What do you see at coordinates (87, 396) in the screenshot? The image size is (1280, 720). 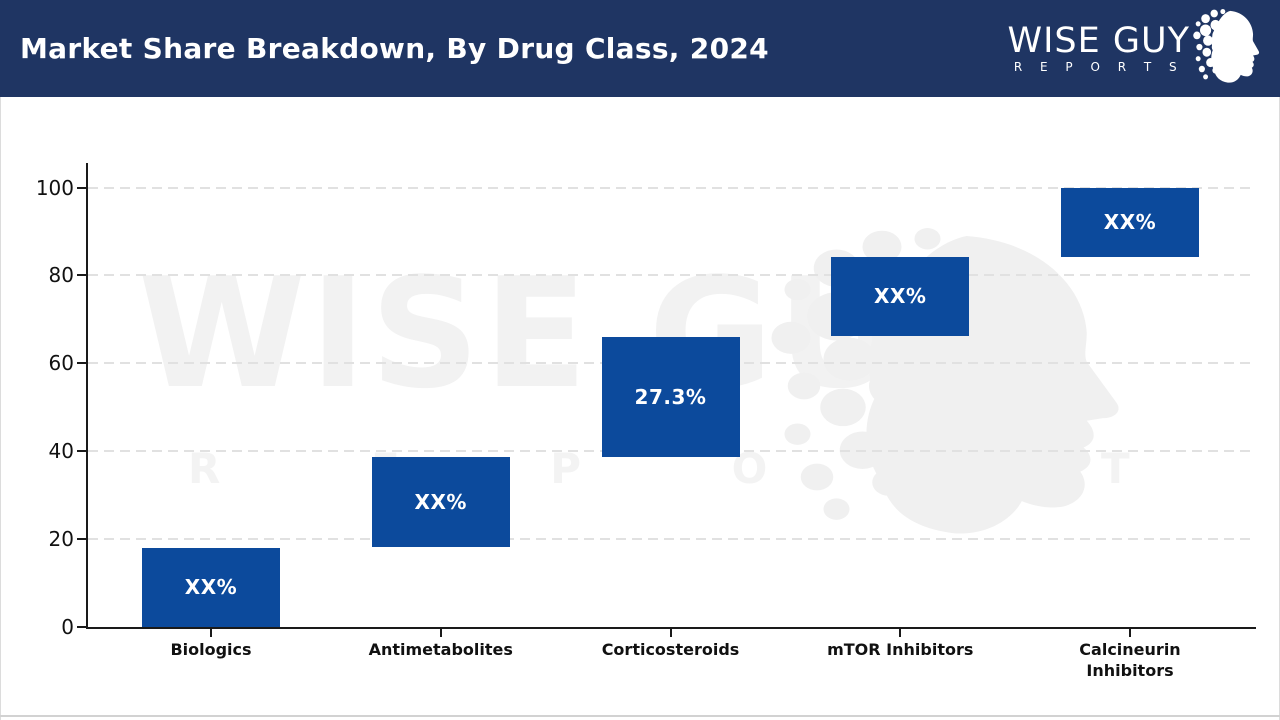 I see `y-axis-line` at bounding box center [87, 396].